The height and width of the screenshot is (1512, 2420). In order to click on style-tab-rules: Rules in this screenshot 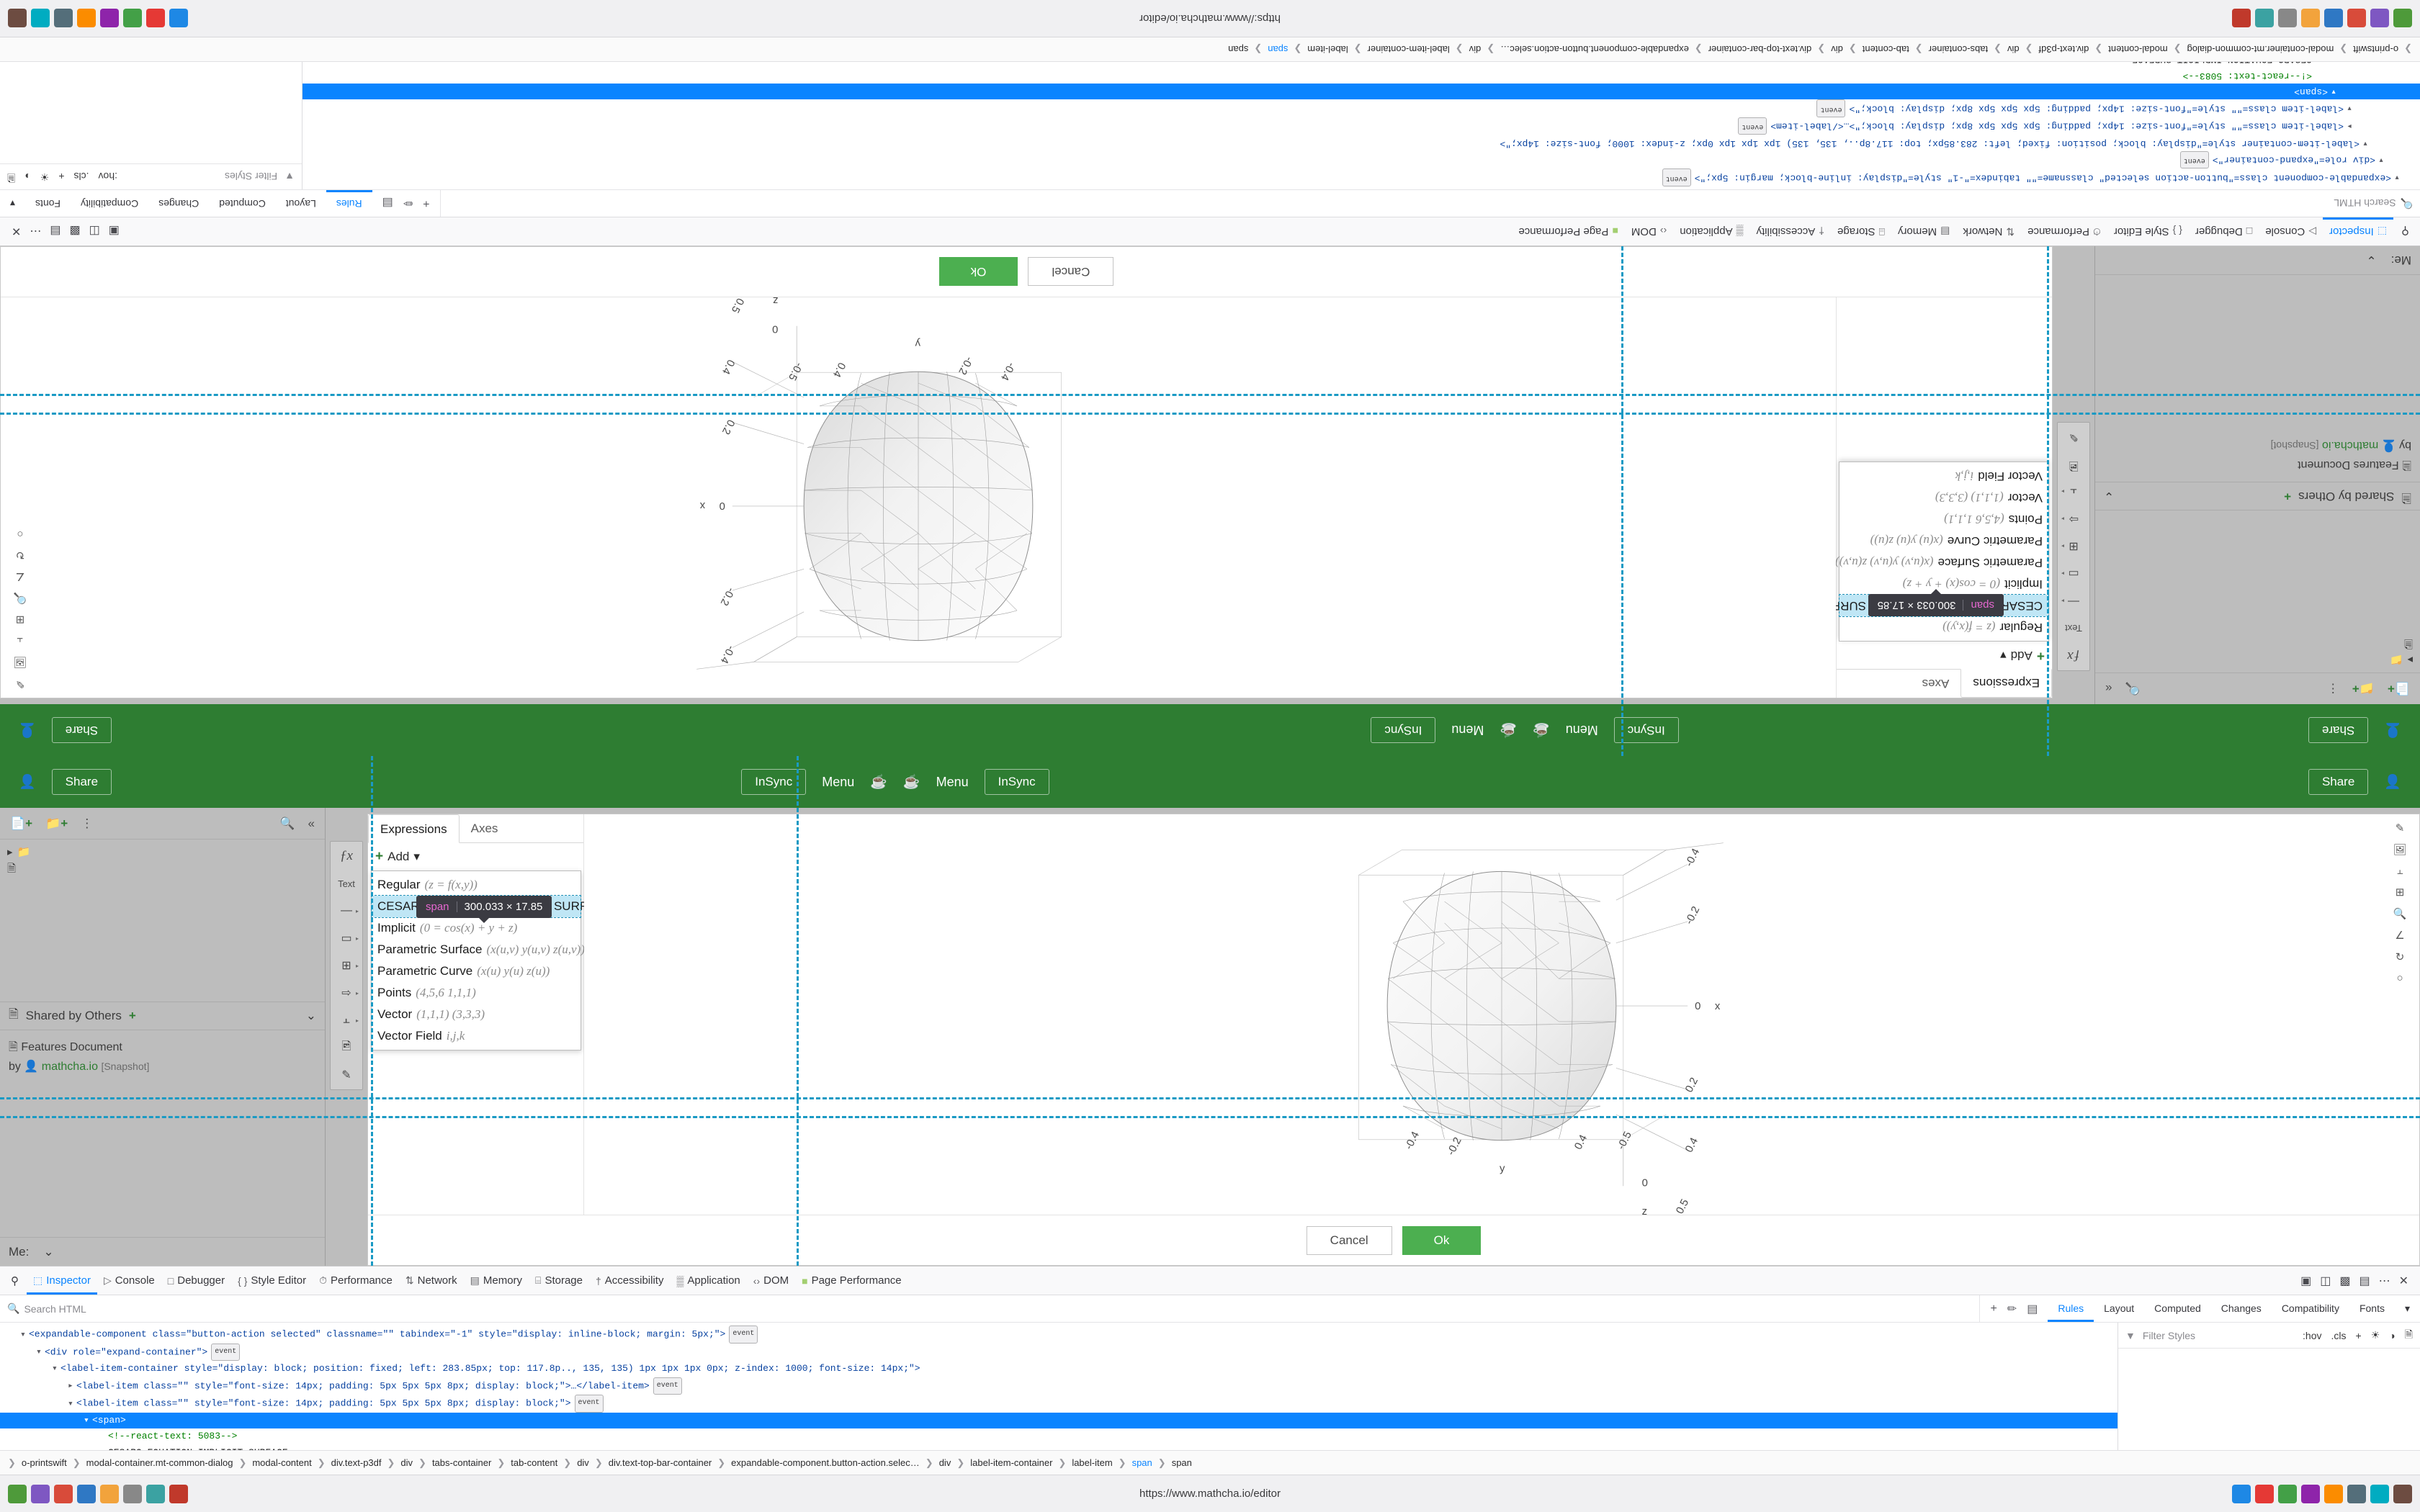, I will do `click(349, 203)`.